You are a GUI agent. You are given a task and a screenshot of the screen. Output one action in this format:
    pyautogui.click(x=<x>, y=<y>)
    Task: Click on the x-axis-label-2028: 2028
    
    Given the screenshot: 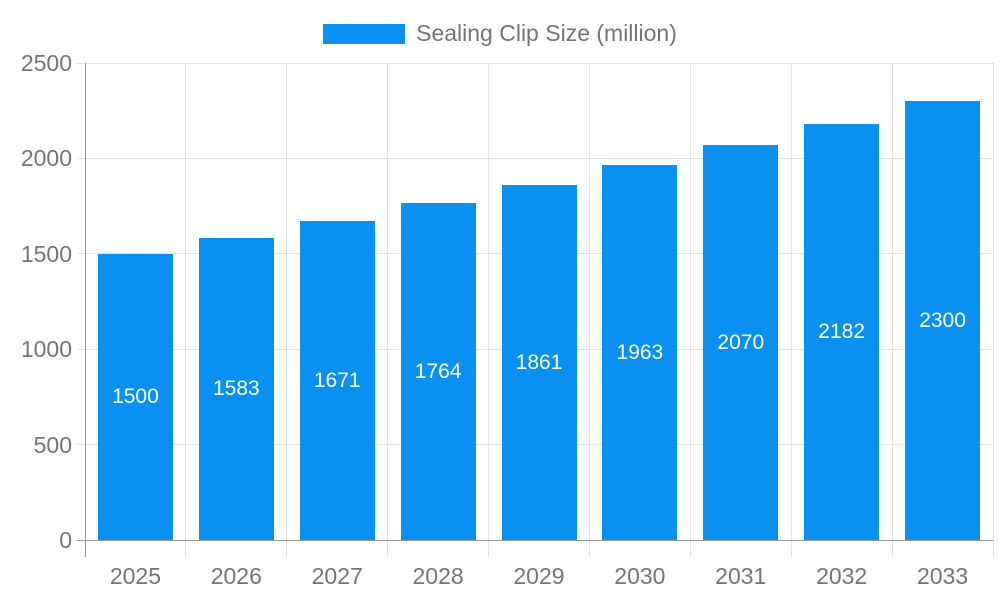 What is the action you would take?
    pyautogui.click(x=438, y=576)
    